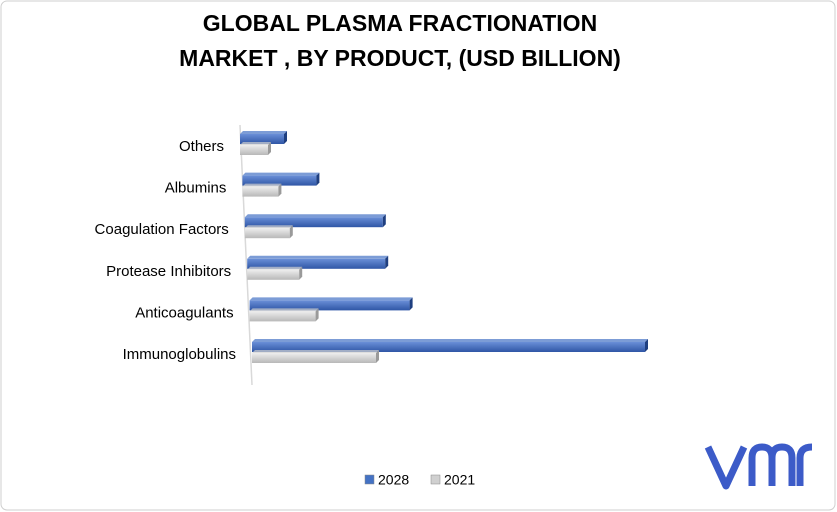  What do you see at coordinates (196, 188) in the screenshot?
I see `category-label: Albumins` at bounding box center [196, 188].